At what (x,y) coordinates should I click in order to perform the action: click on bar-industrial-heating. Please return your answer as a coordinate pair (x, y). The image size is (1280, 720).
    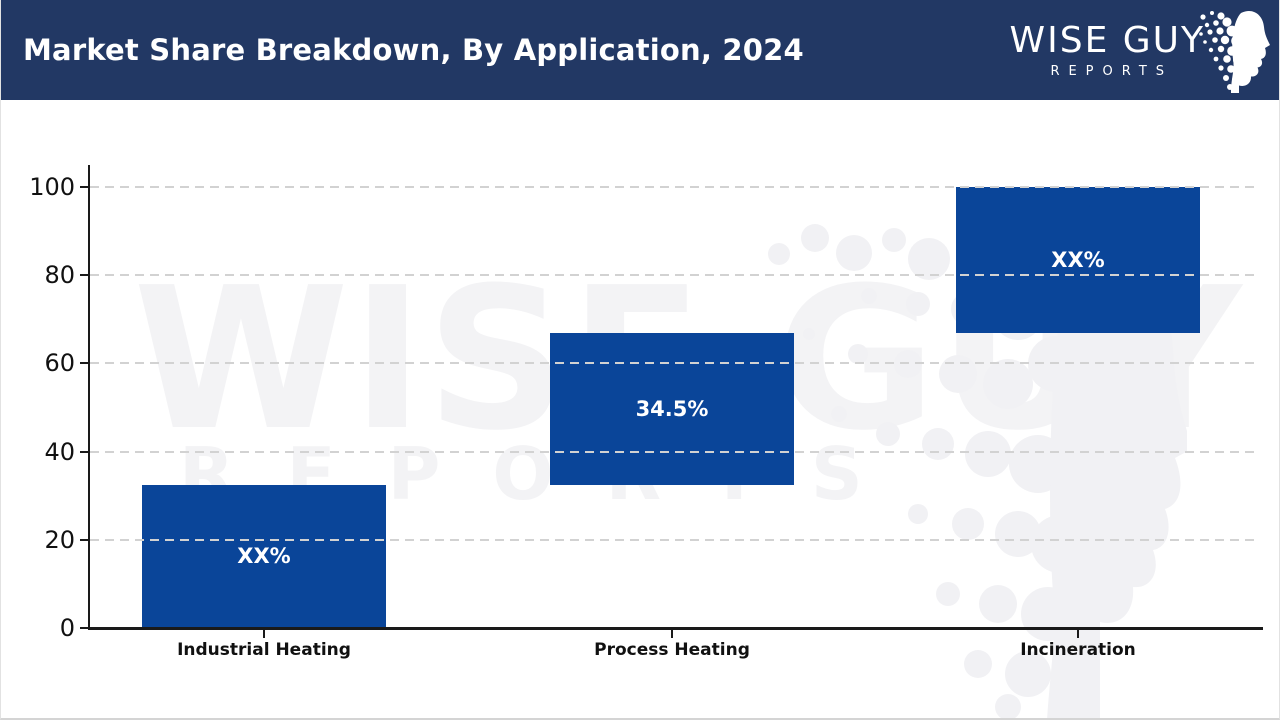
    Looking at the image, I should click on (264, 556).